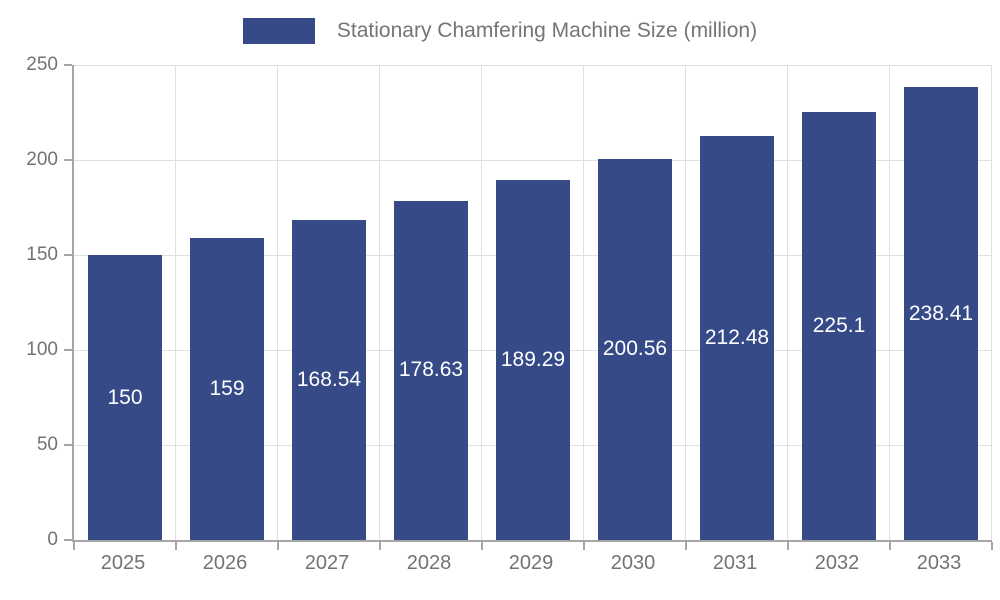 The width and height of the screenshot is (1000, 600). I want to click on y-axis-tick-label: 250, so click(42, 64).